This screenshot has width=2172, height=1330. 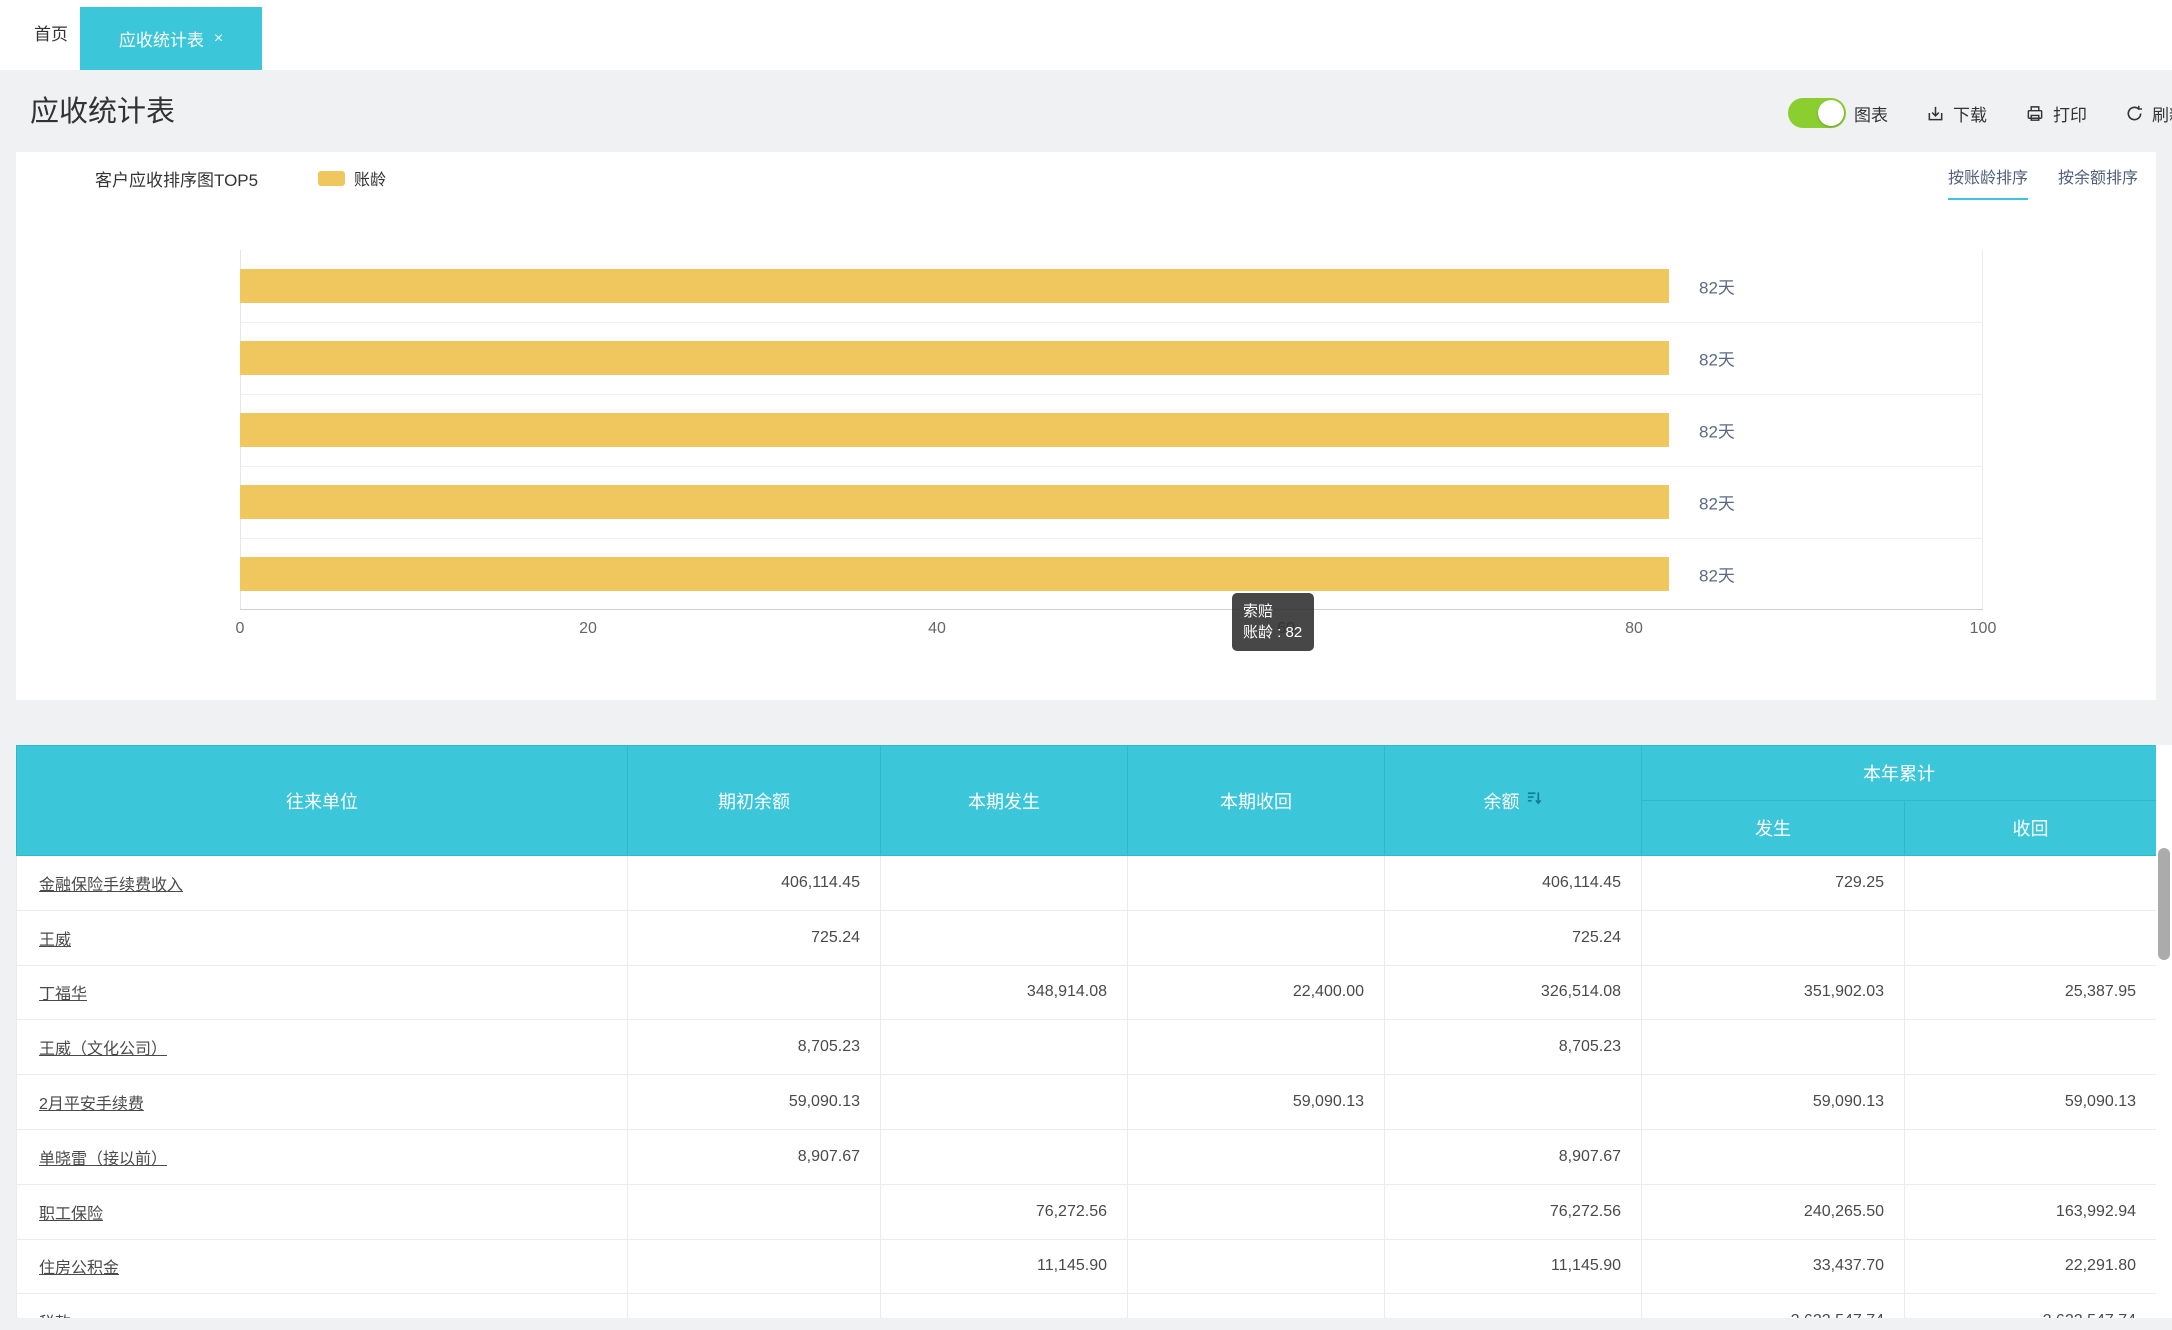 I want to click on chart-toggle-switch, so click(x=1817, y=113).